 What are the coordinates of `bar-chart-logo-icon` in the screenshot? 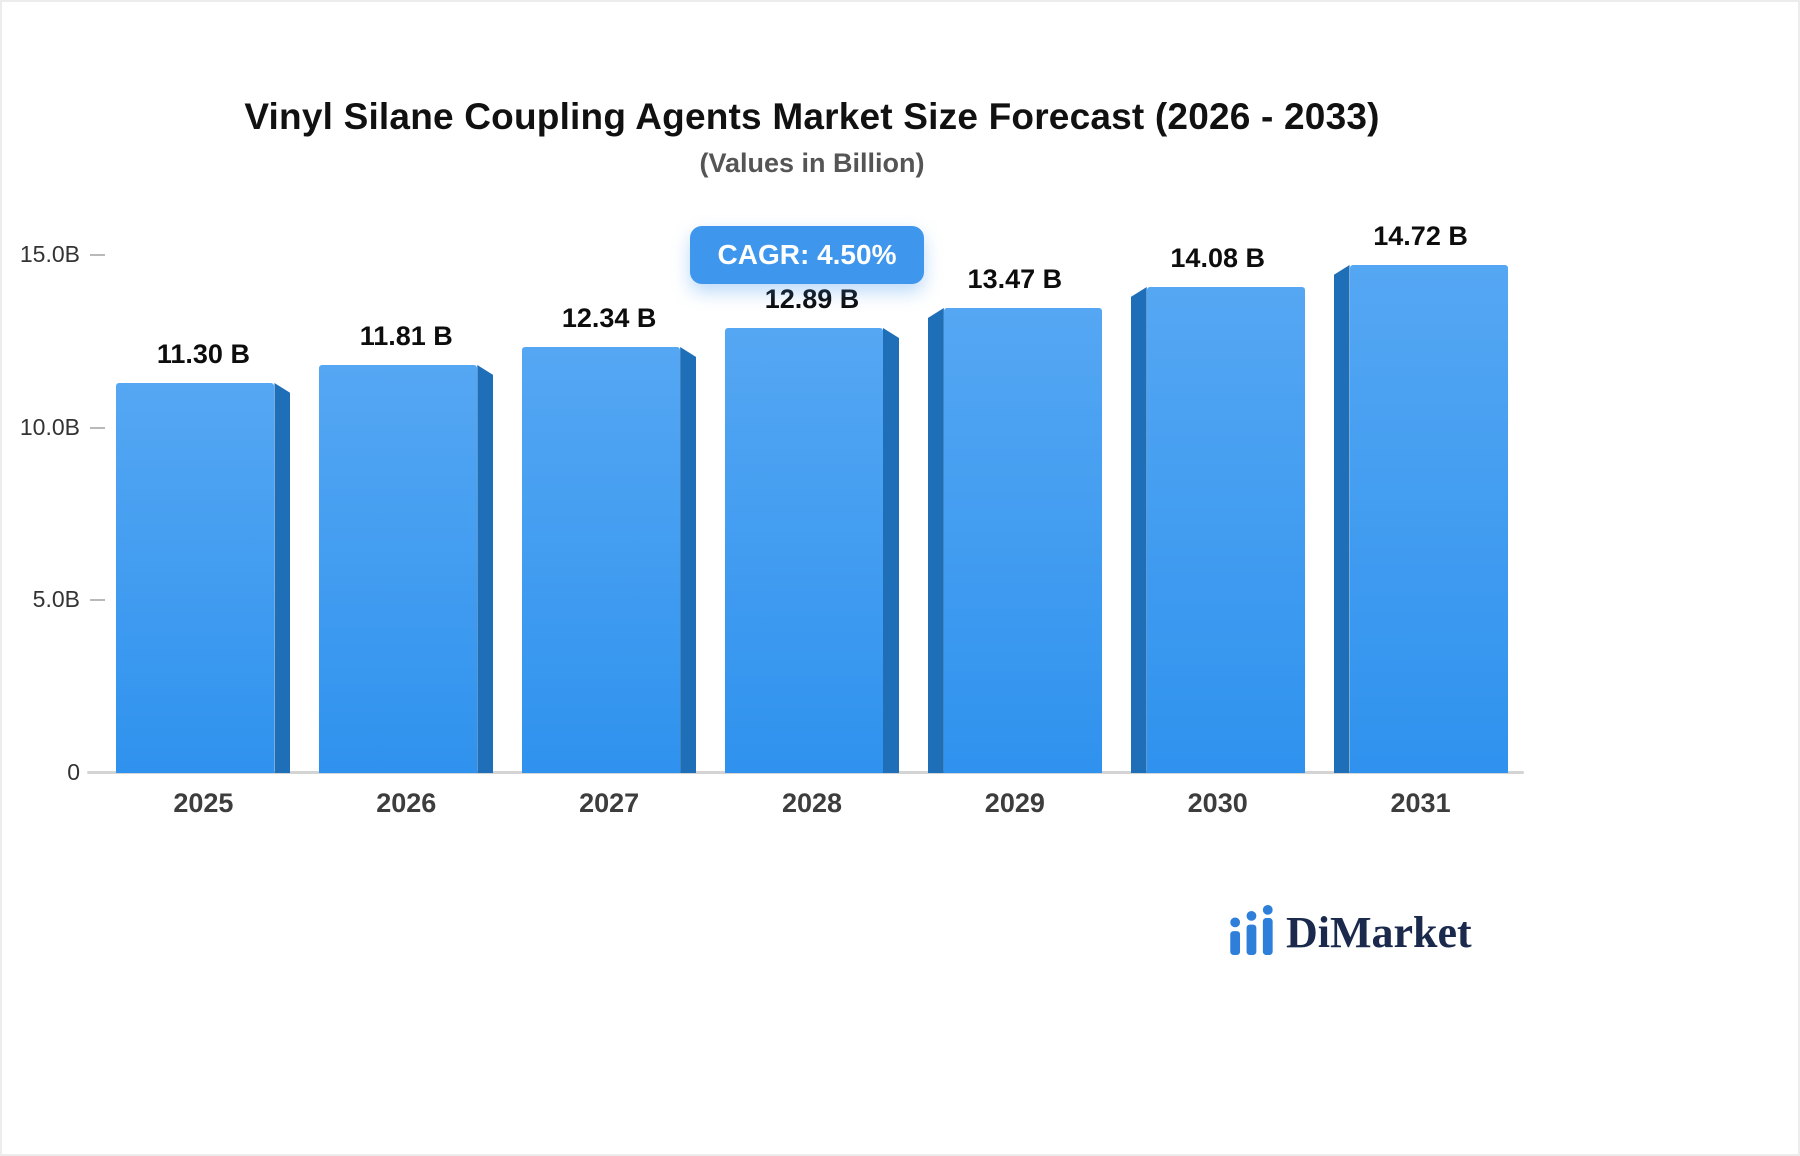 It's located at (1252, 932).